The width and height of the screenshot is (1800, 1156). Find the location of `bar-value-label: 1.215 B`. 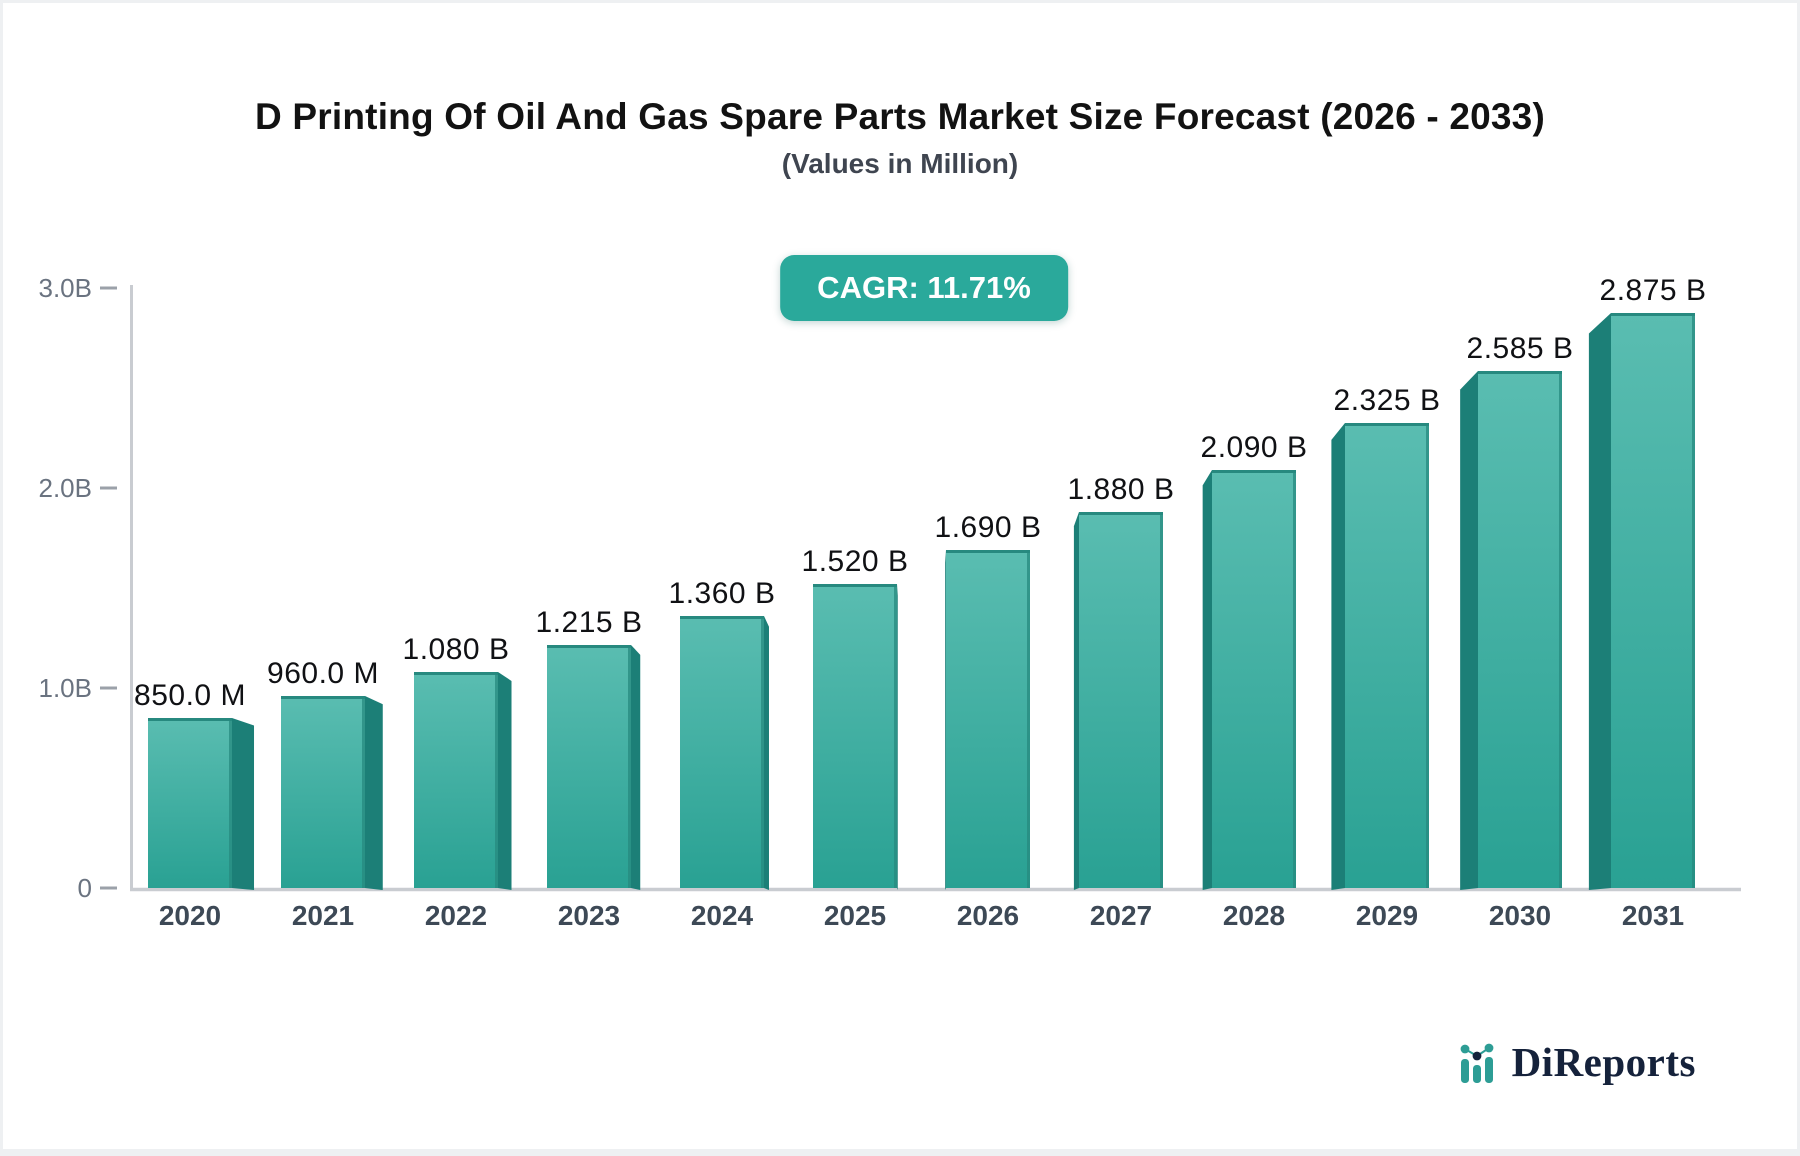

bar-value-label: 1.215 B is located at coordinates (589, 622).